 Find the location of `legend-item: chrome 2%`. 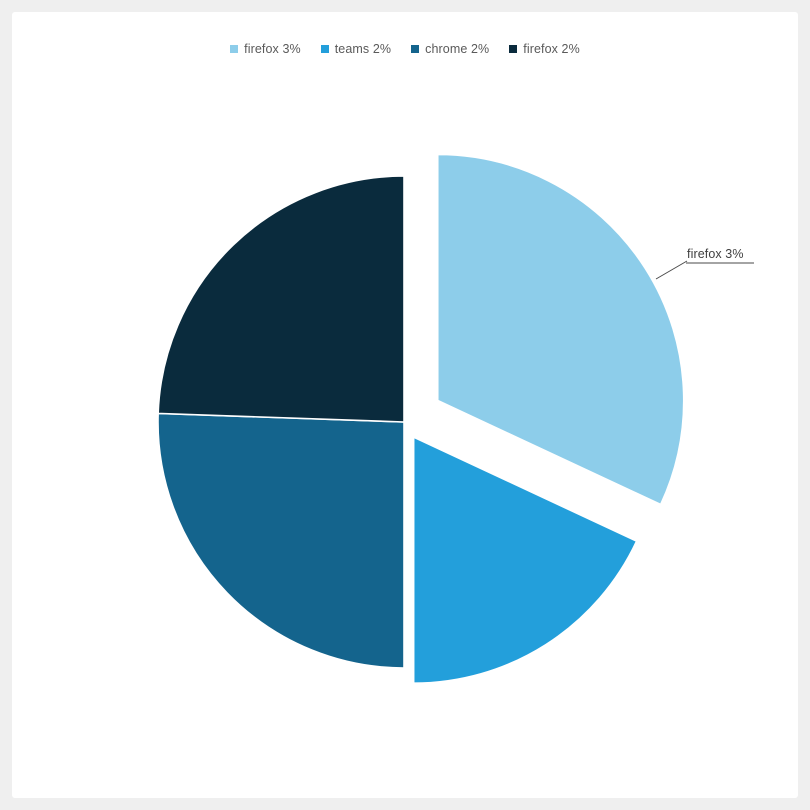

legend-item: chrome 2% is located at coordinates (450, 49).